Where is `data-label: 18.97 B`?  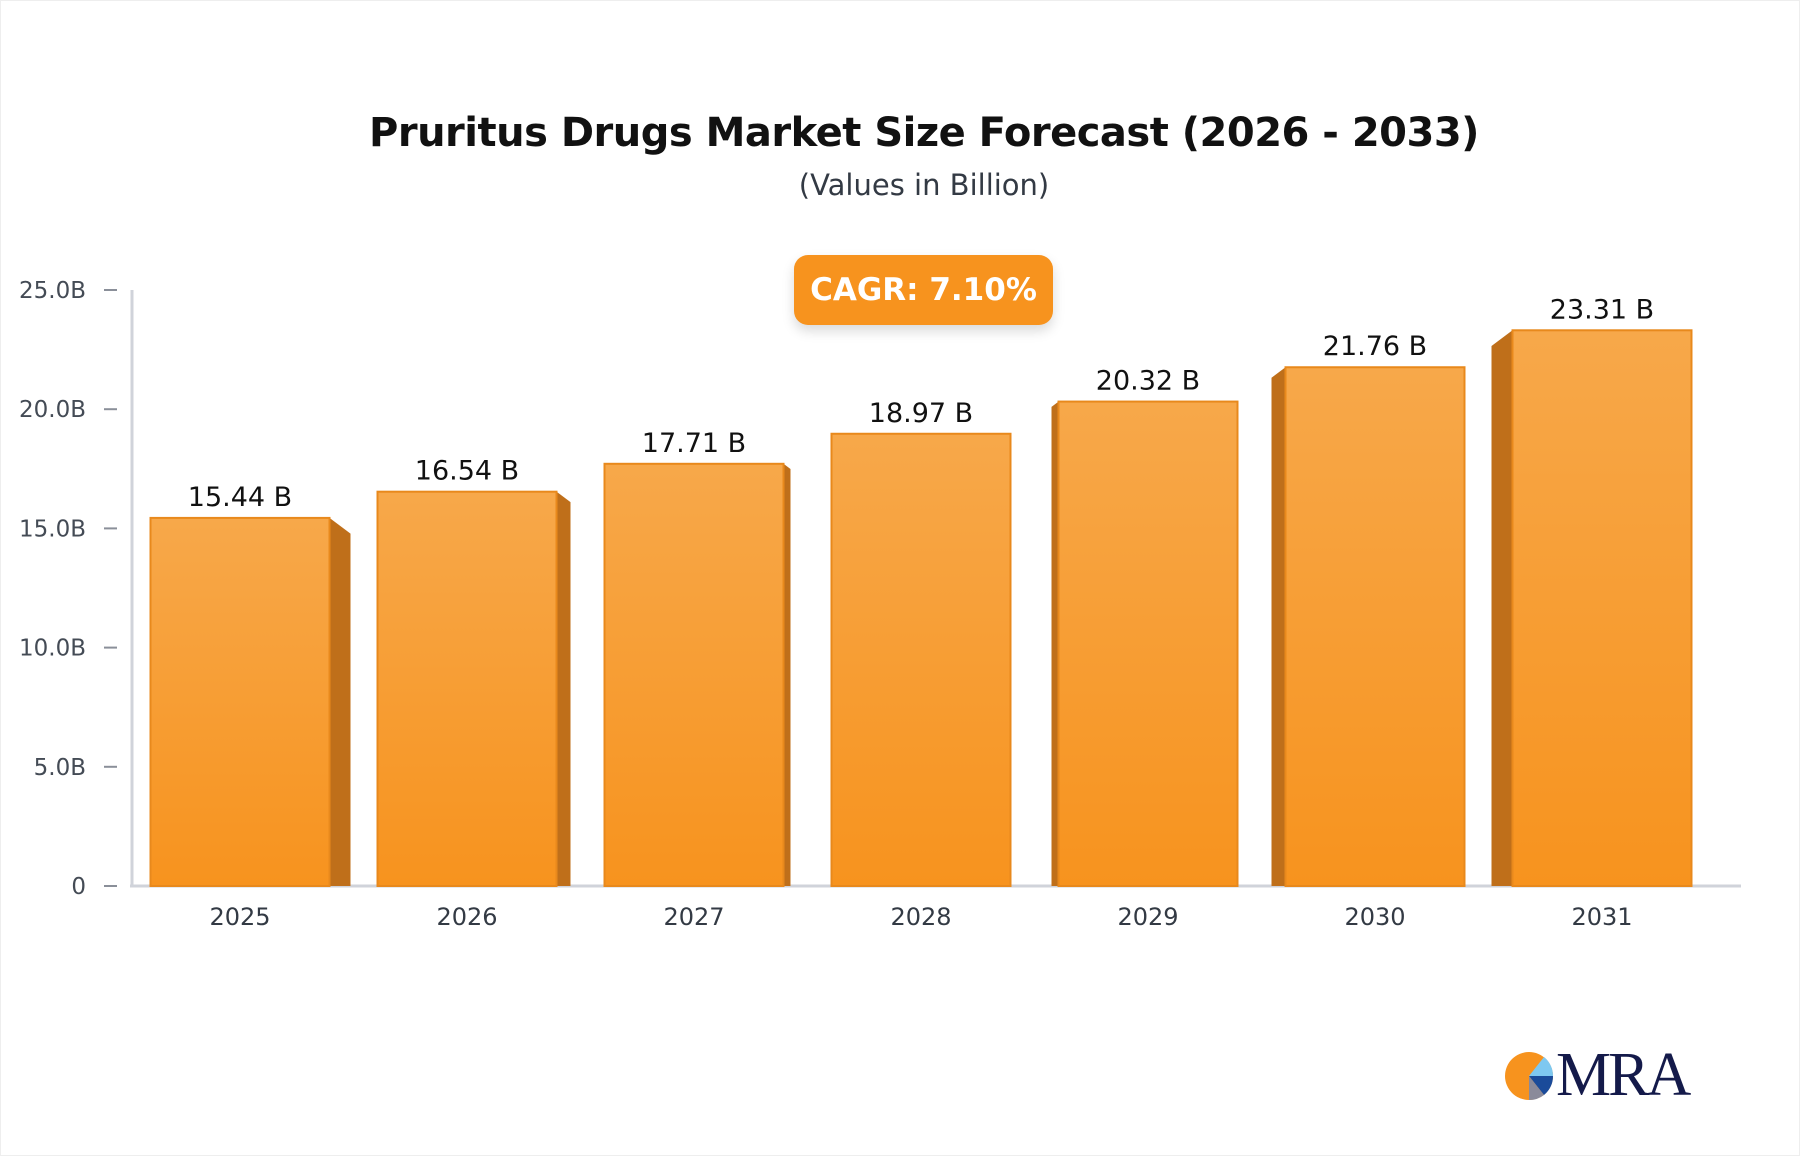
data-label: 18.97 B is located at coordinates (921, 413).